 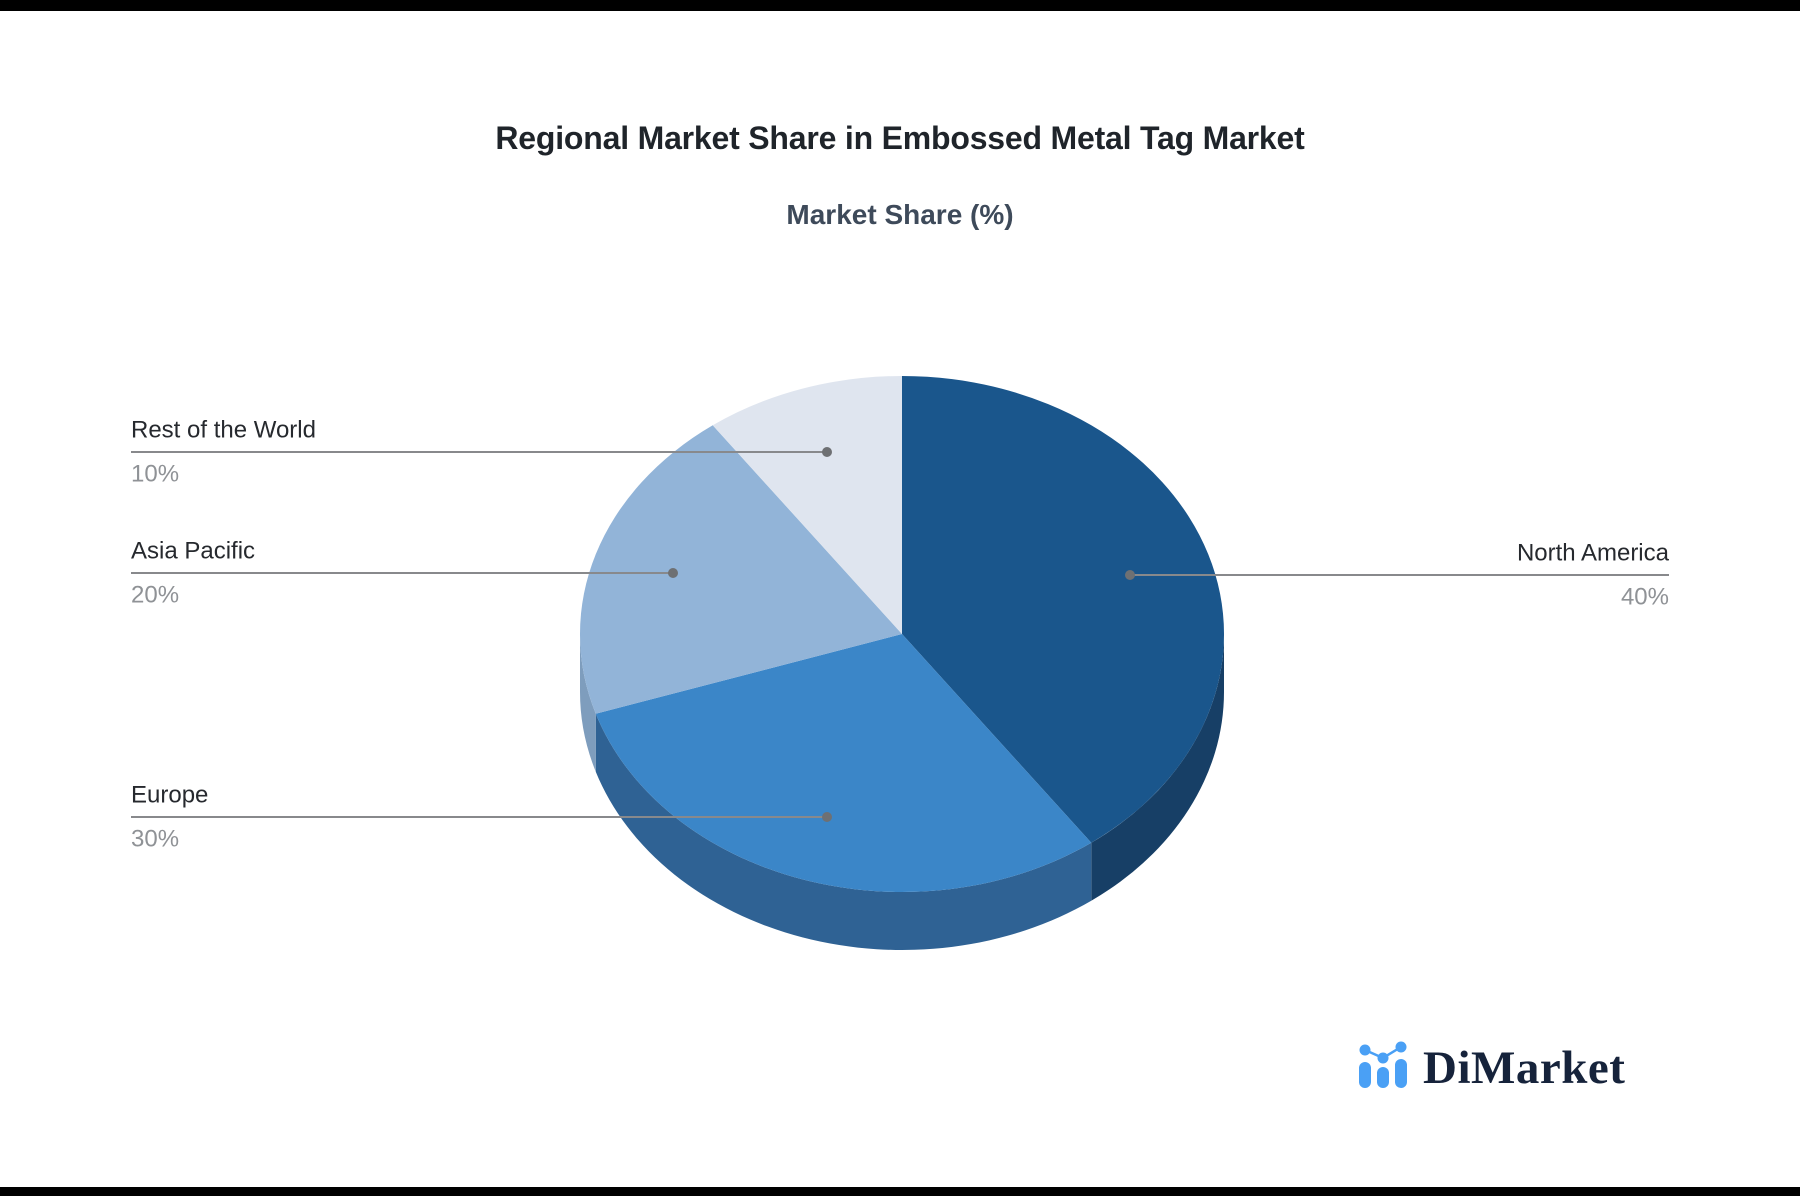 I want to click on letterbox-bottom, so click(x=900, y=1191).